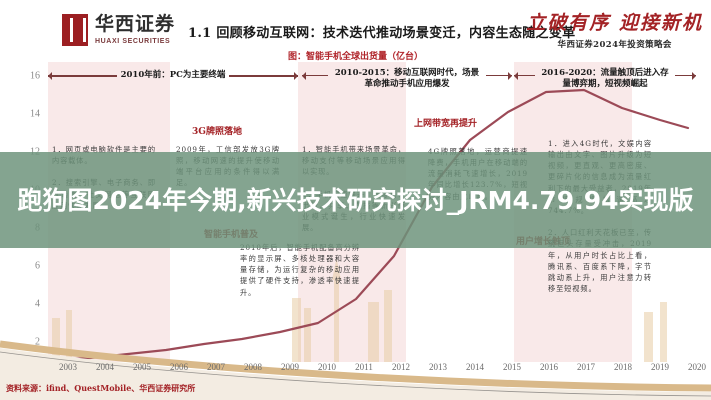  I want to click on era-annotation-1-label: 2010年前：PC为主要终端, so click(173, 75).